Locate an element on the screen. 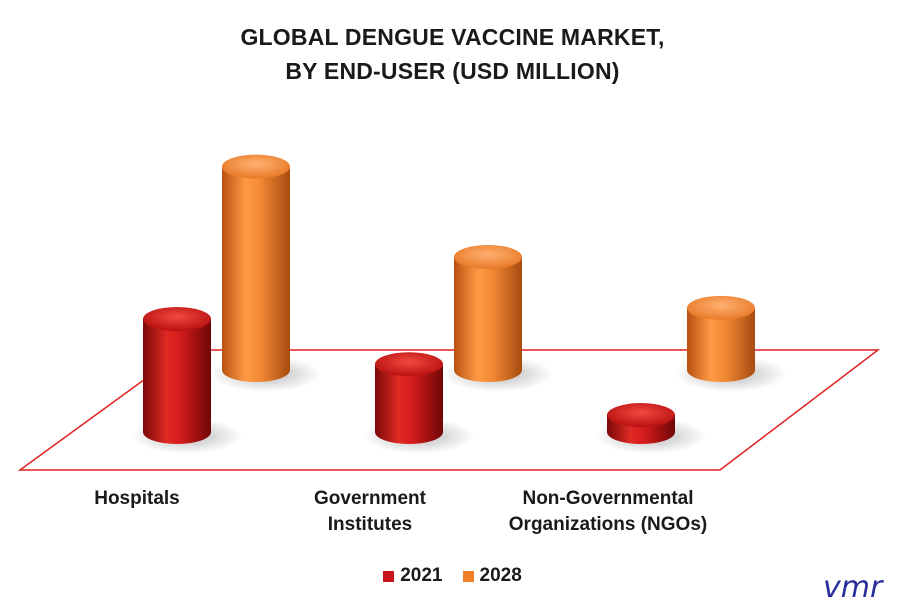 Image resolution: width=905 pixels, height=611 pixels. category-label-line: Institutes is located at coordinates (370, 524).